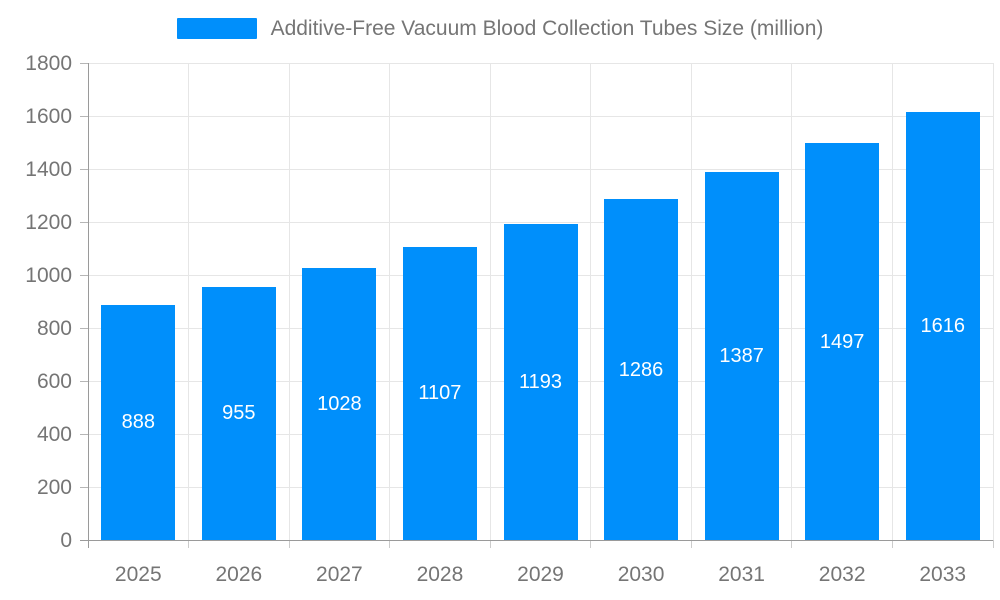  I want to click on x-tick-label: 2031, so click(741, 574).